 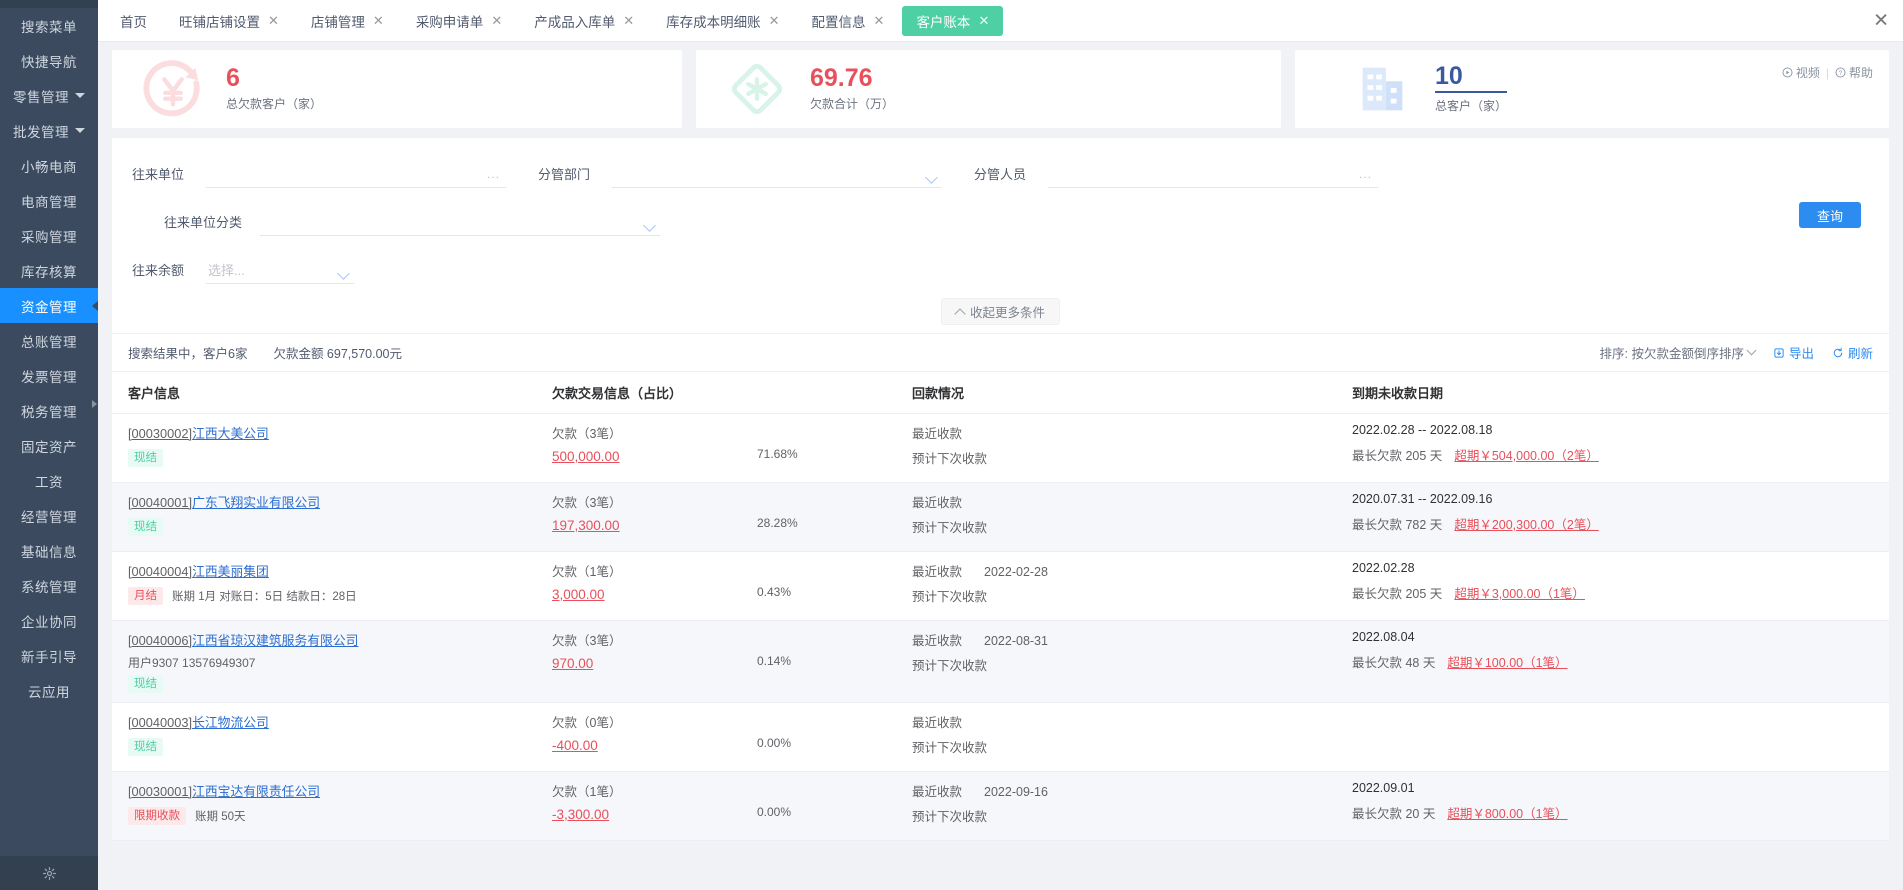 I want to click on sidebar-item-7: 库存核算, so click(x=49, y=270).